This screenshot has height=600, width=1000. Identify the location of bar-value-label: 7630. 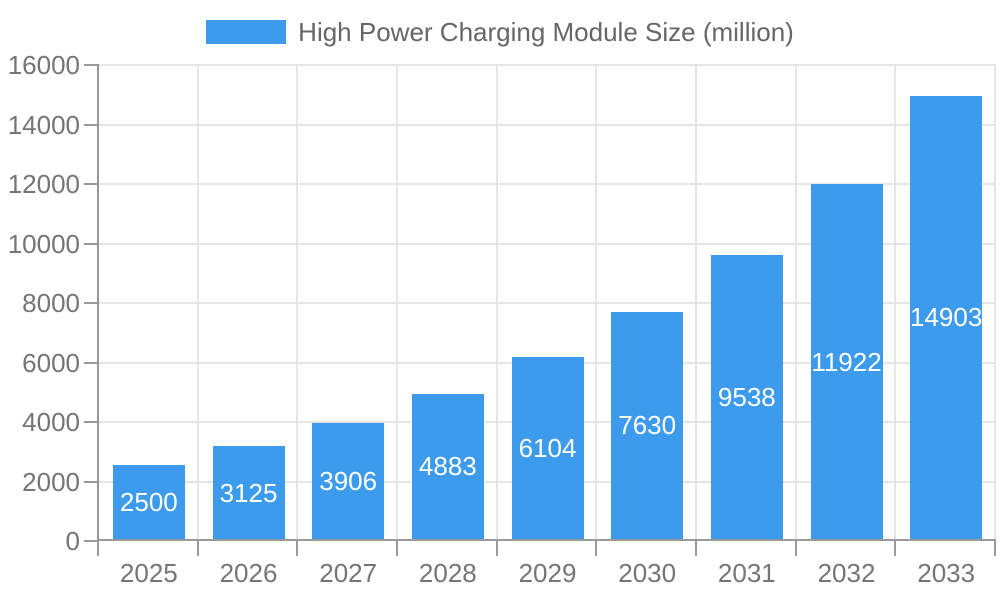
(647, 425).